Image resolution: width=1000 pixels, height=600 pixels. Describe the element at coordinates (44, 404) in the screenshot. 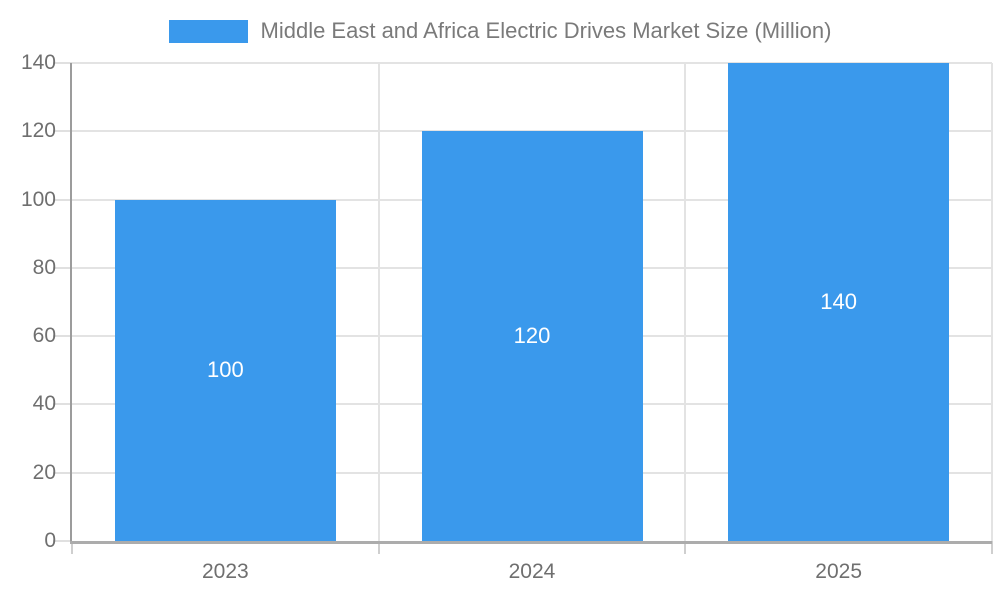

I see `y-tick-label: 40` at that location.